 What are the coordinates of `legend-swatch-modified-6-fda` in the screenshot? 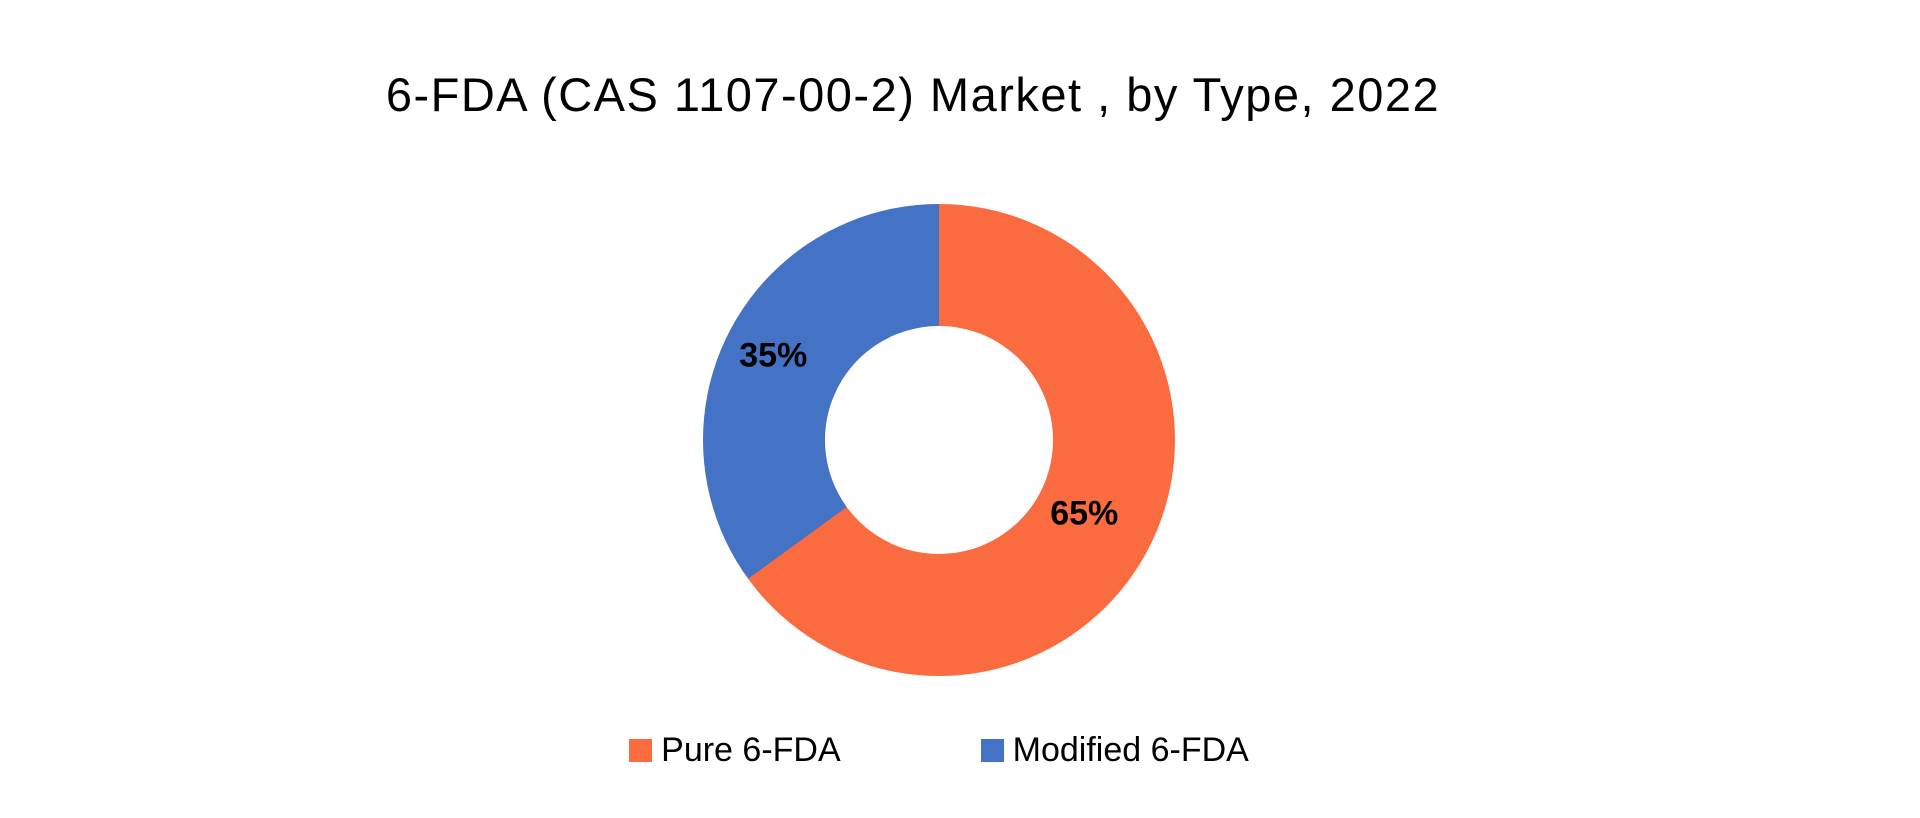 It's located at (992, 750).